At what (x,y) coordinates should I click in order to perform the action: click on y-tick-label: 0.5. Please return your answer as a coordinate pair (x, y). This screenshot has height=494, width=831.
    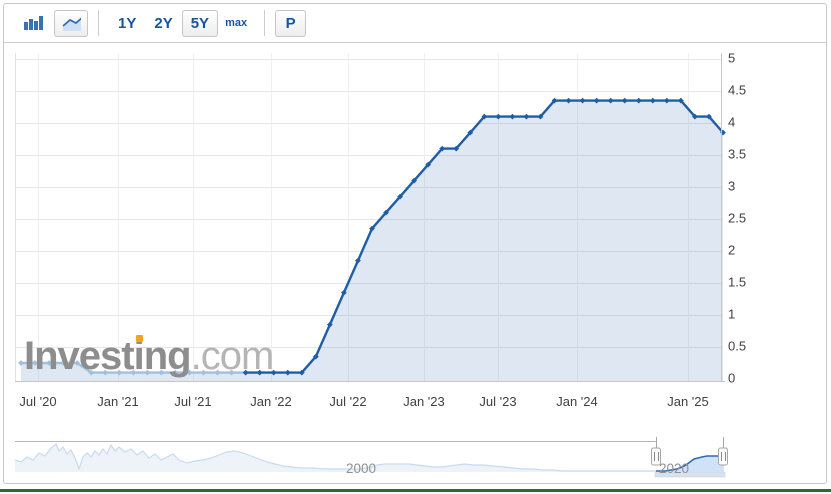
    Looking at the image, I should click on (737, 345).